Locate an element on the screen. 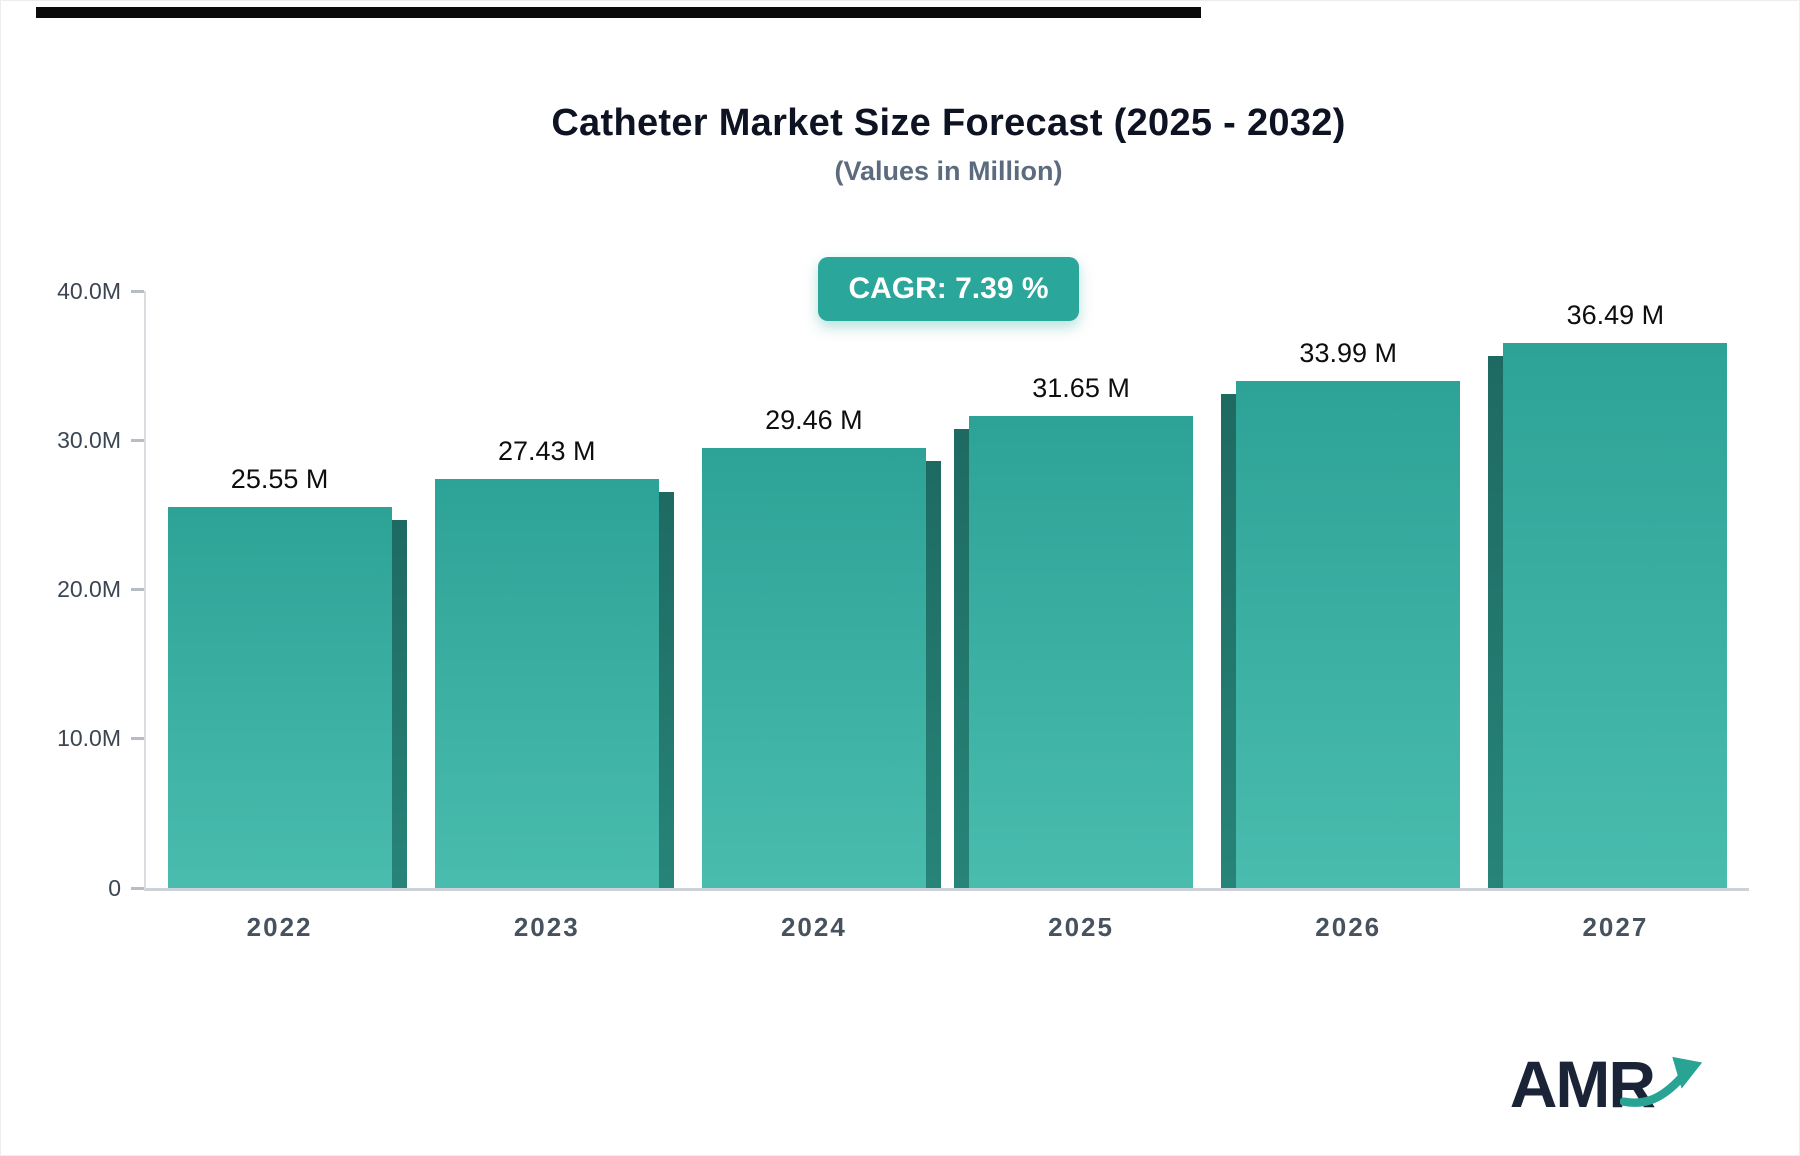 The image size is (1800, 1156). y-tick: 10.0M is located at coordinates (100, 738).